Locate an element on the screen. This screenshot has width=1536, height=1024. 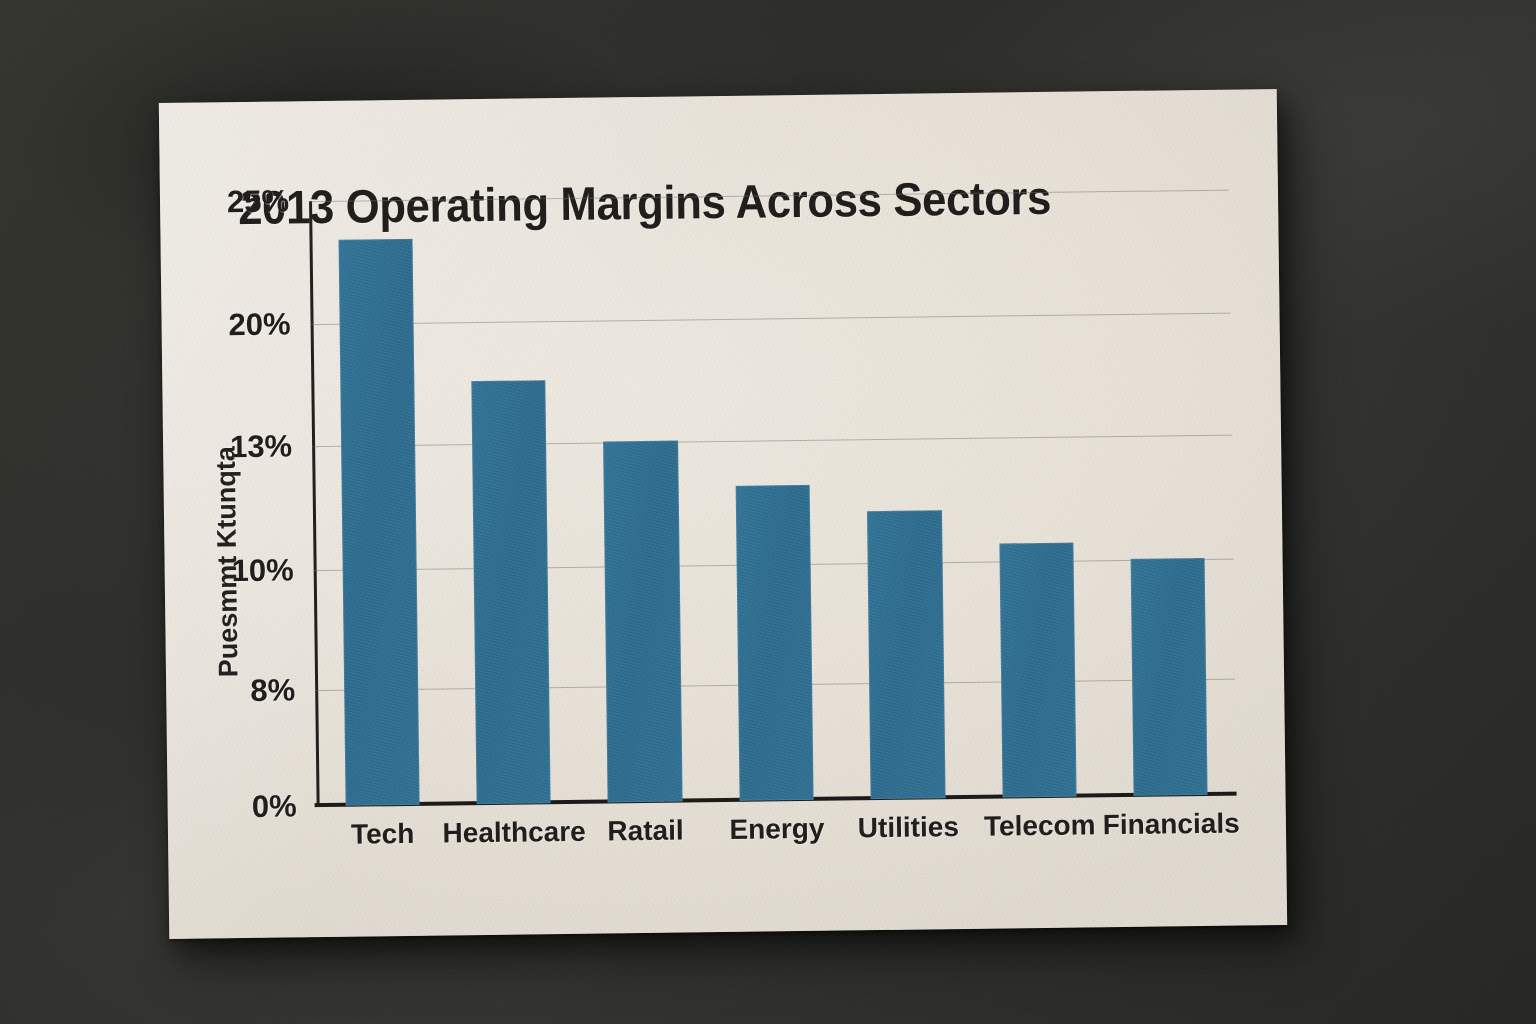
bar-ratail is located at coordinates (643, 621).